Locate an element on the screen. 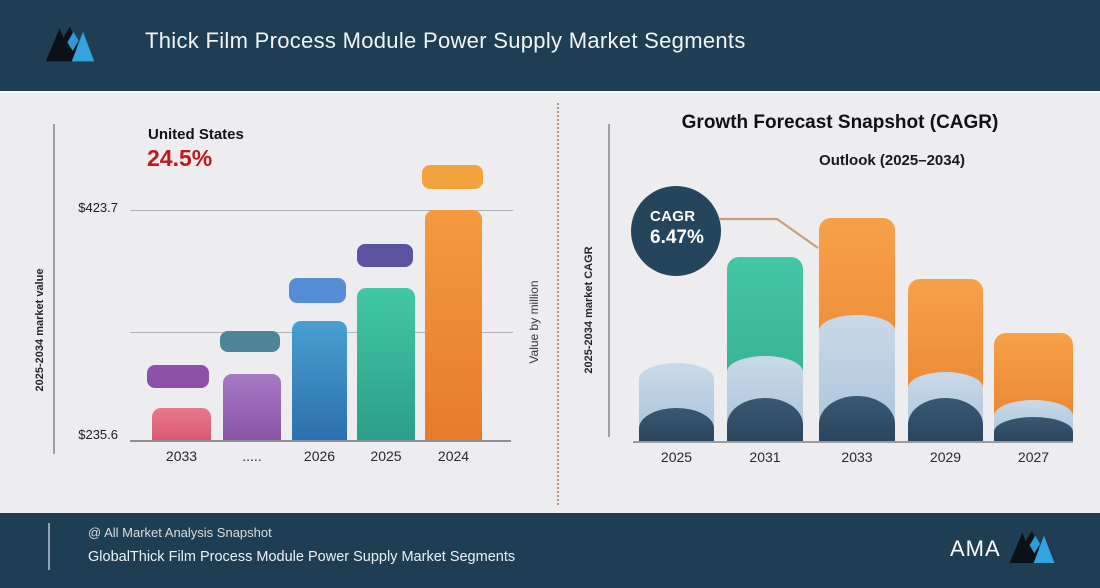 This screenshot has height=588, width=1100. x-tick-label: 2026 is located at coordinates (319, 456).